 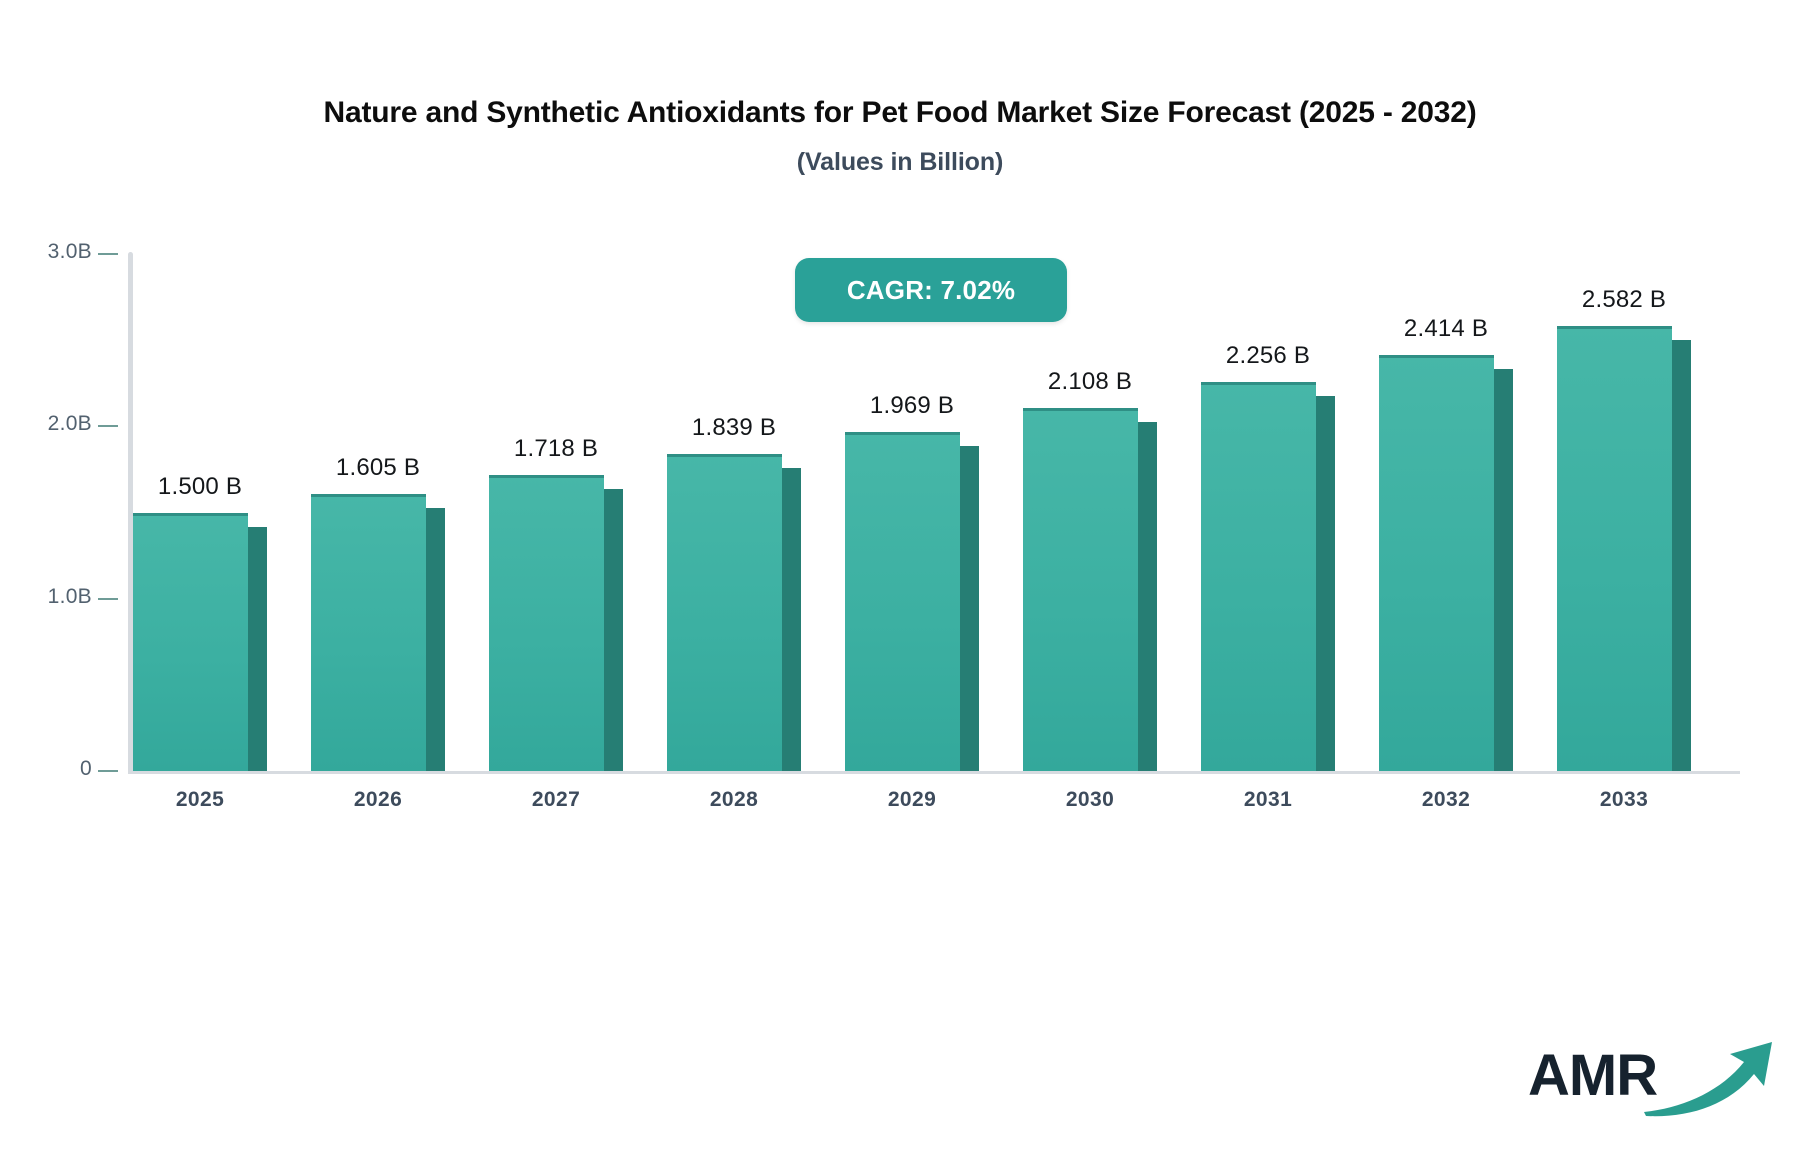 I want to click on x-axis-tick-label: 2028, so click(x=734, y=799).